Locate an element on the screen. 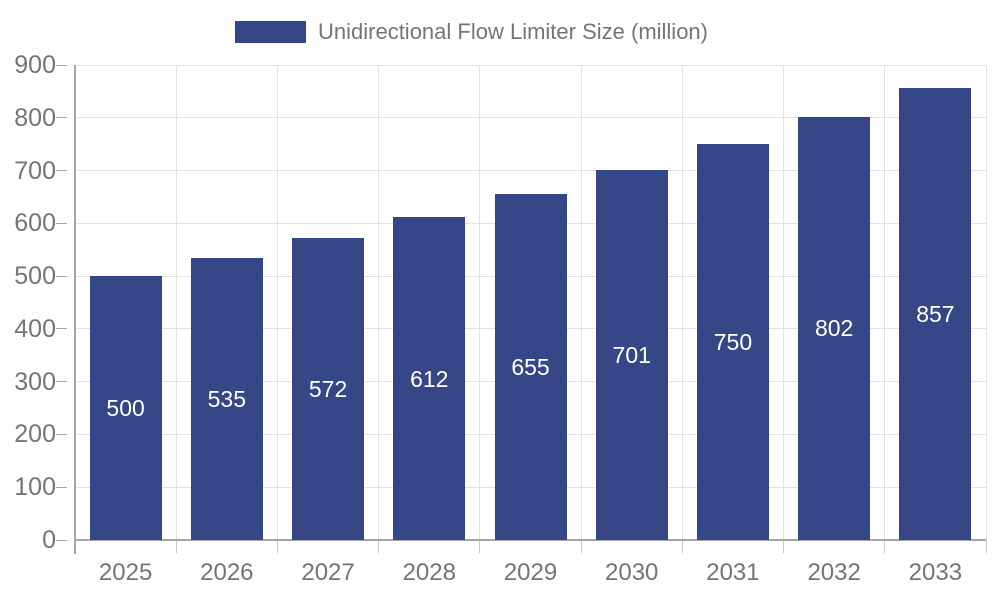  bar-value-label: 802 is located at coordinates (834, 328).